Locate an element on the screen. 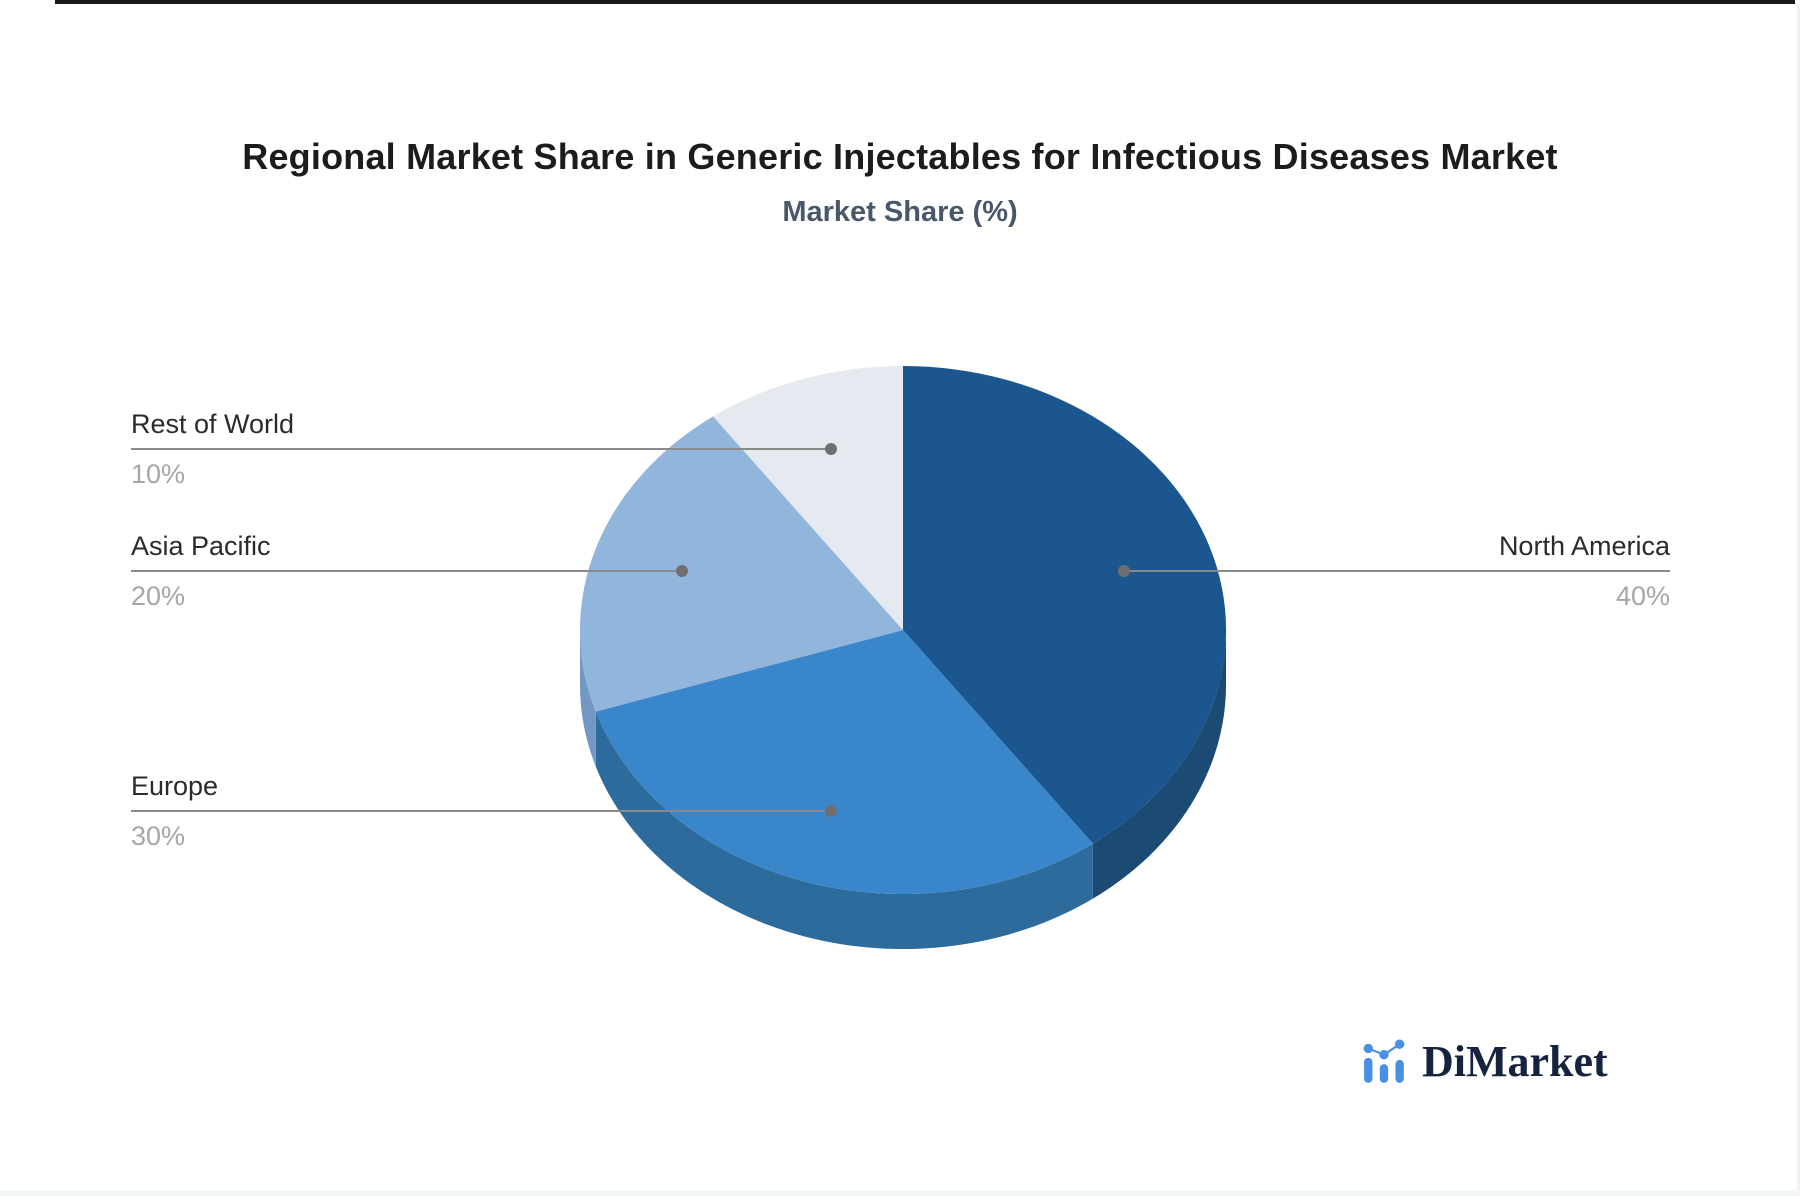 This screenshot has height=1196, width=1800. callout-label-rest-of-world: Rest of World is located at coordinates (213, 424).